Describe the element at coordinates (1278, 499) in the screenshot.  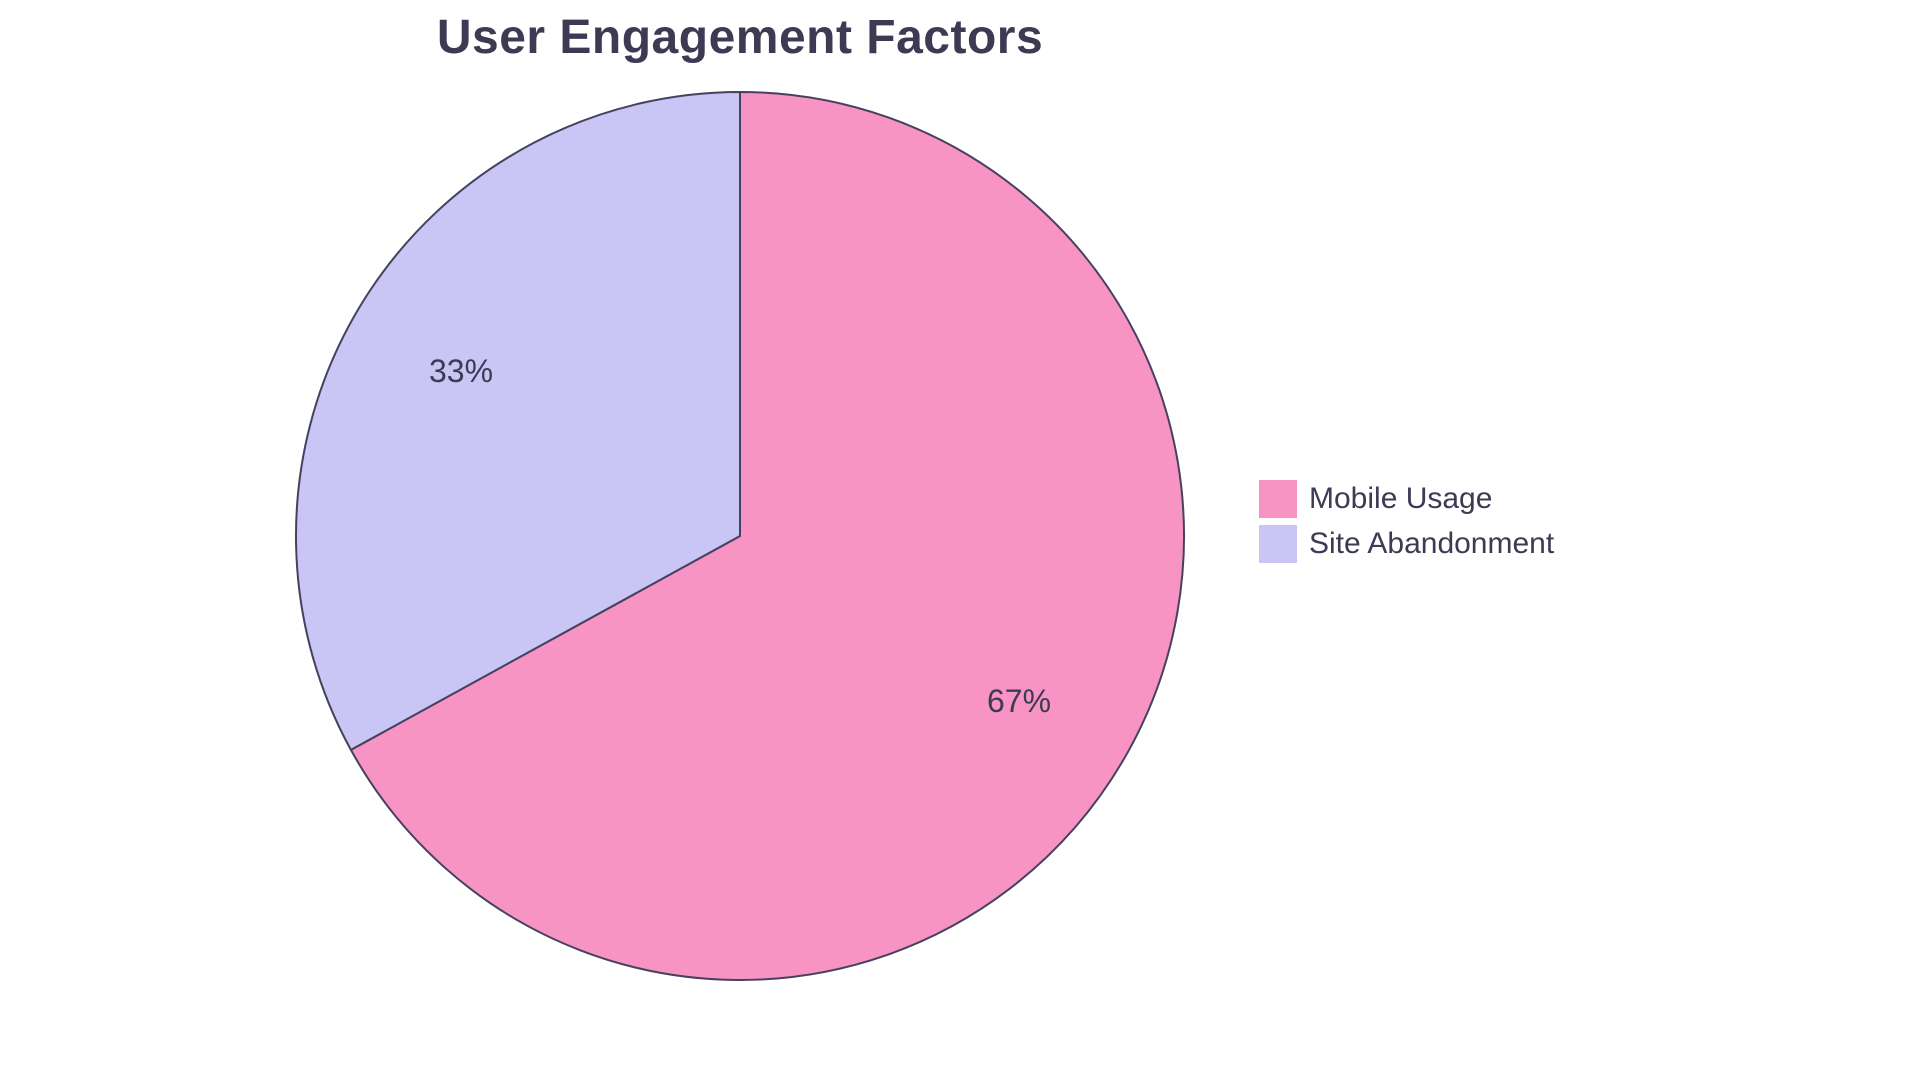
I see `legend-swatch-mobile-usage` at that location.